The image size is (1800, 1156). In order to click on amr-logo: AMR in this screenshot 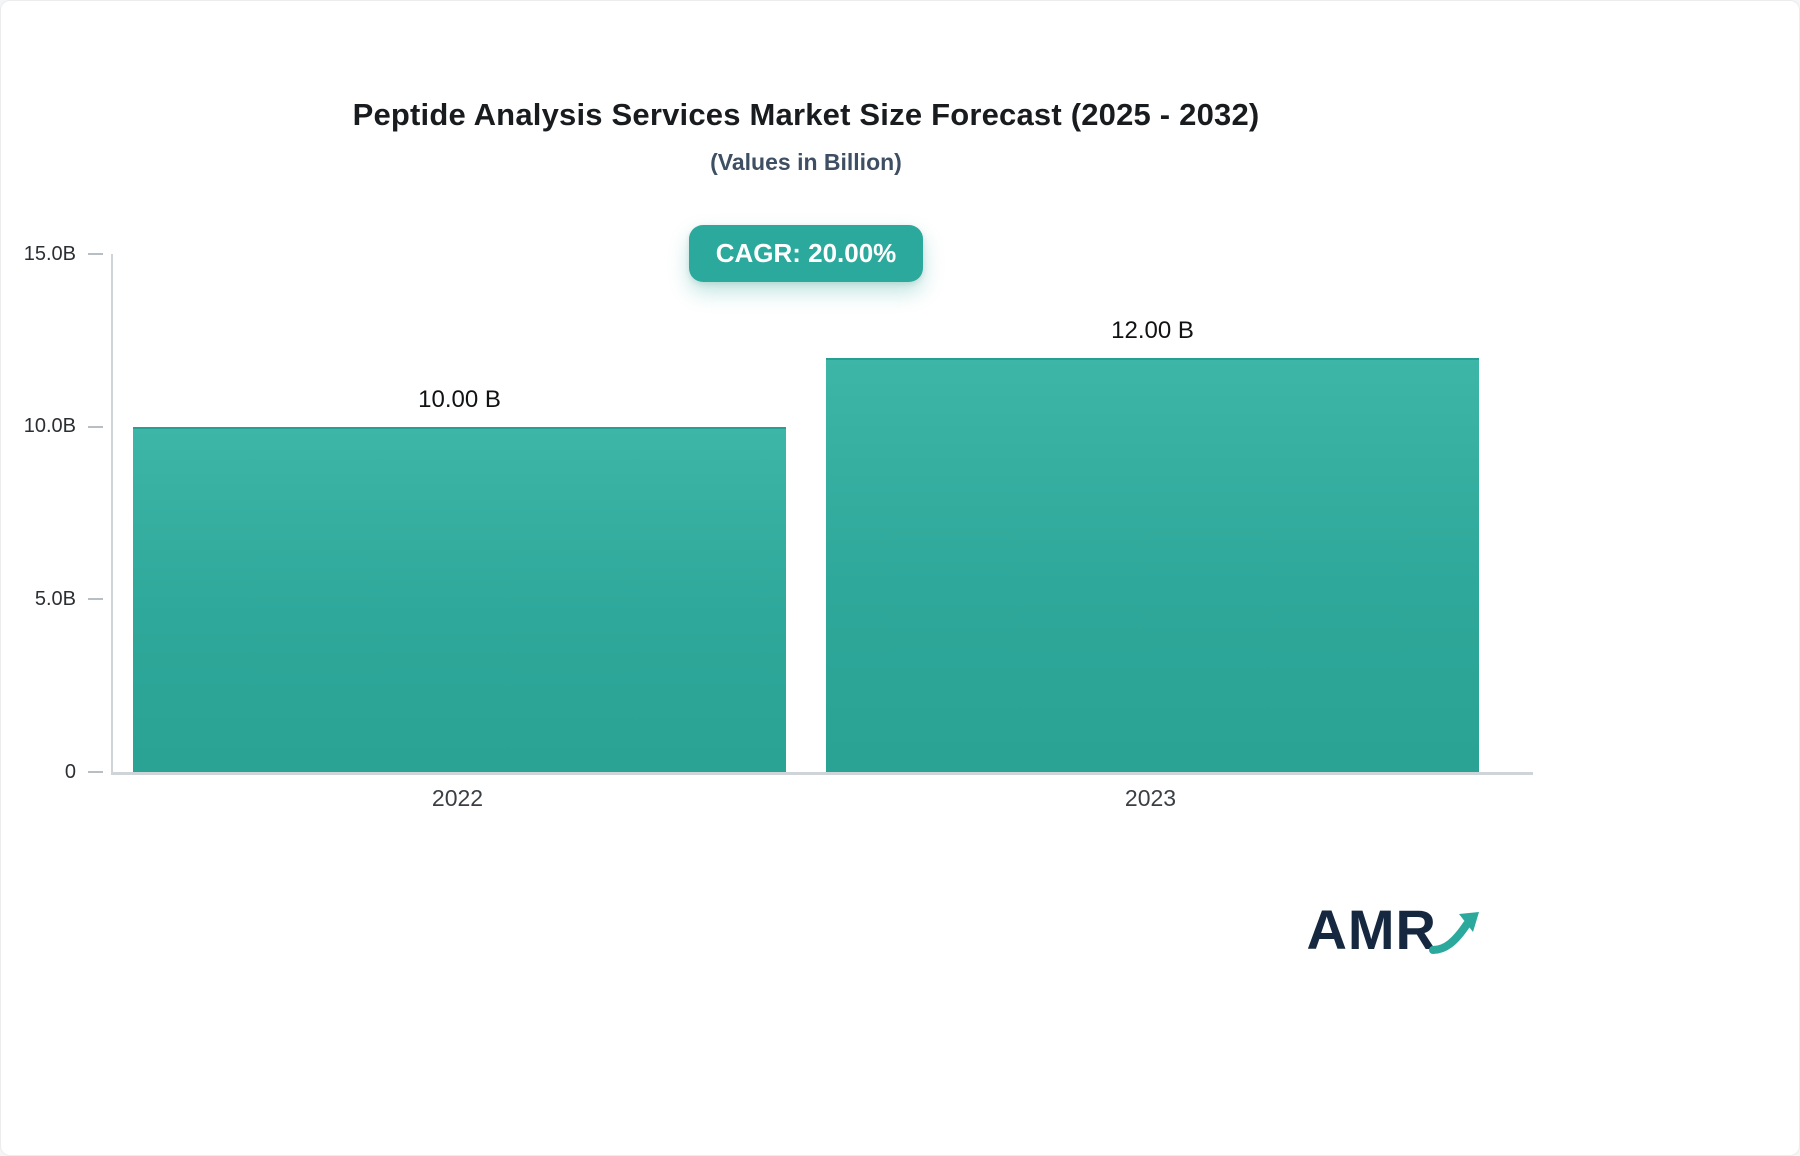, I will do `click(1393, 929)`.